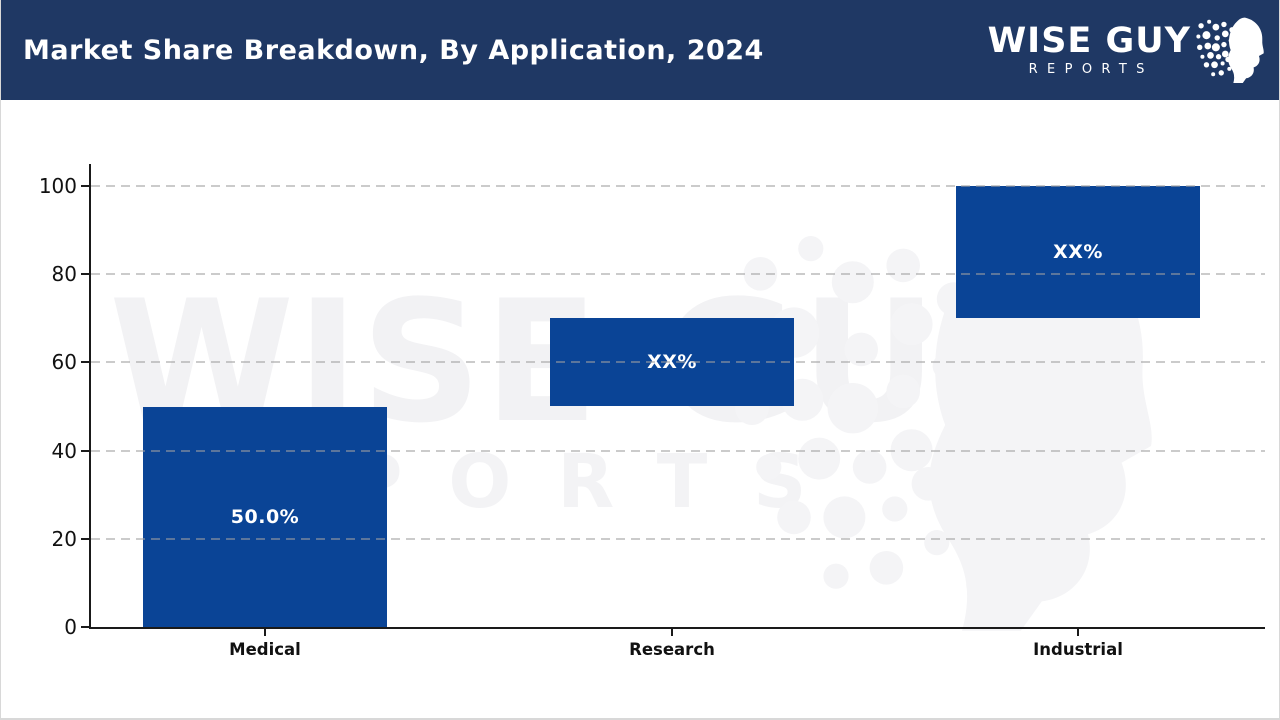 This screenshot has width=1280, height=720. Describe the element at coordinates (64, 450) in the screenshot. I see `y-tick-label: 40` at that location.